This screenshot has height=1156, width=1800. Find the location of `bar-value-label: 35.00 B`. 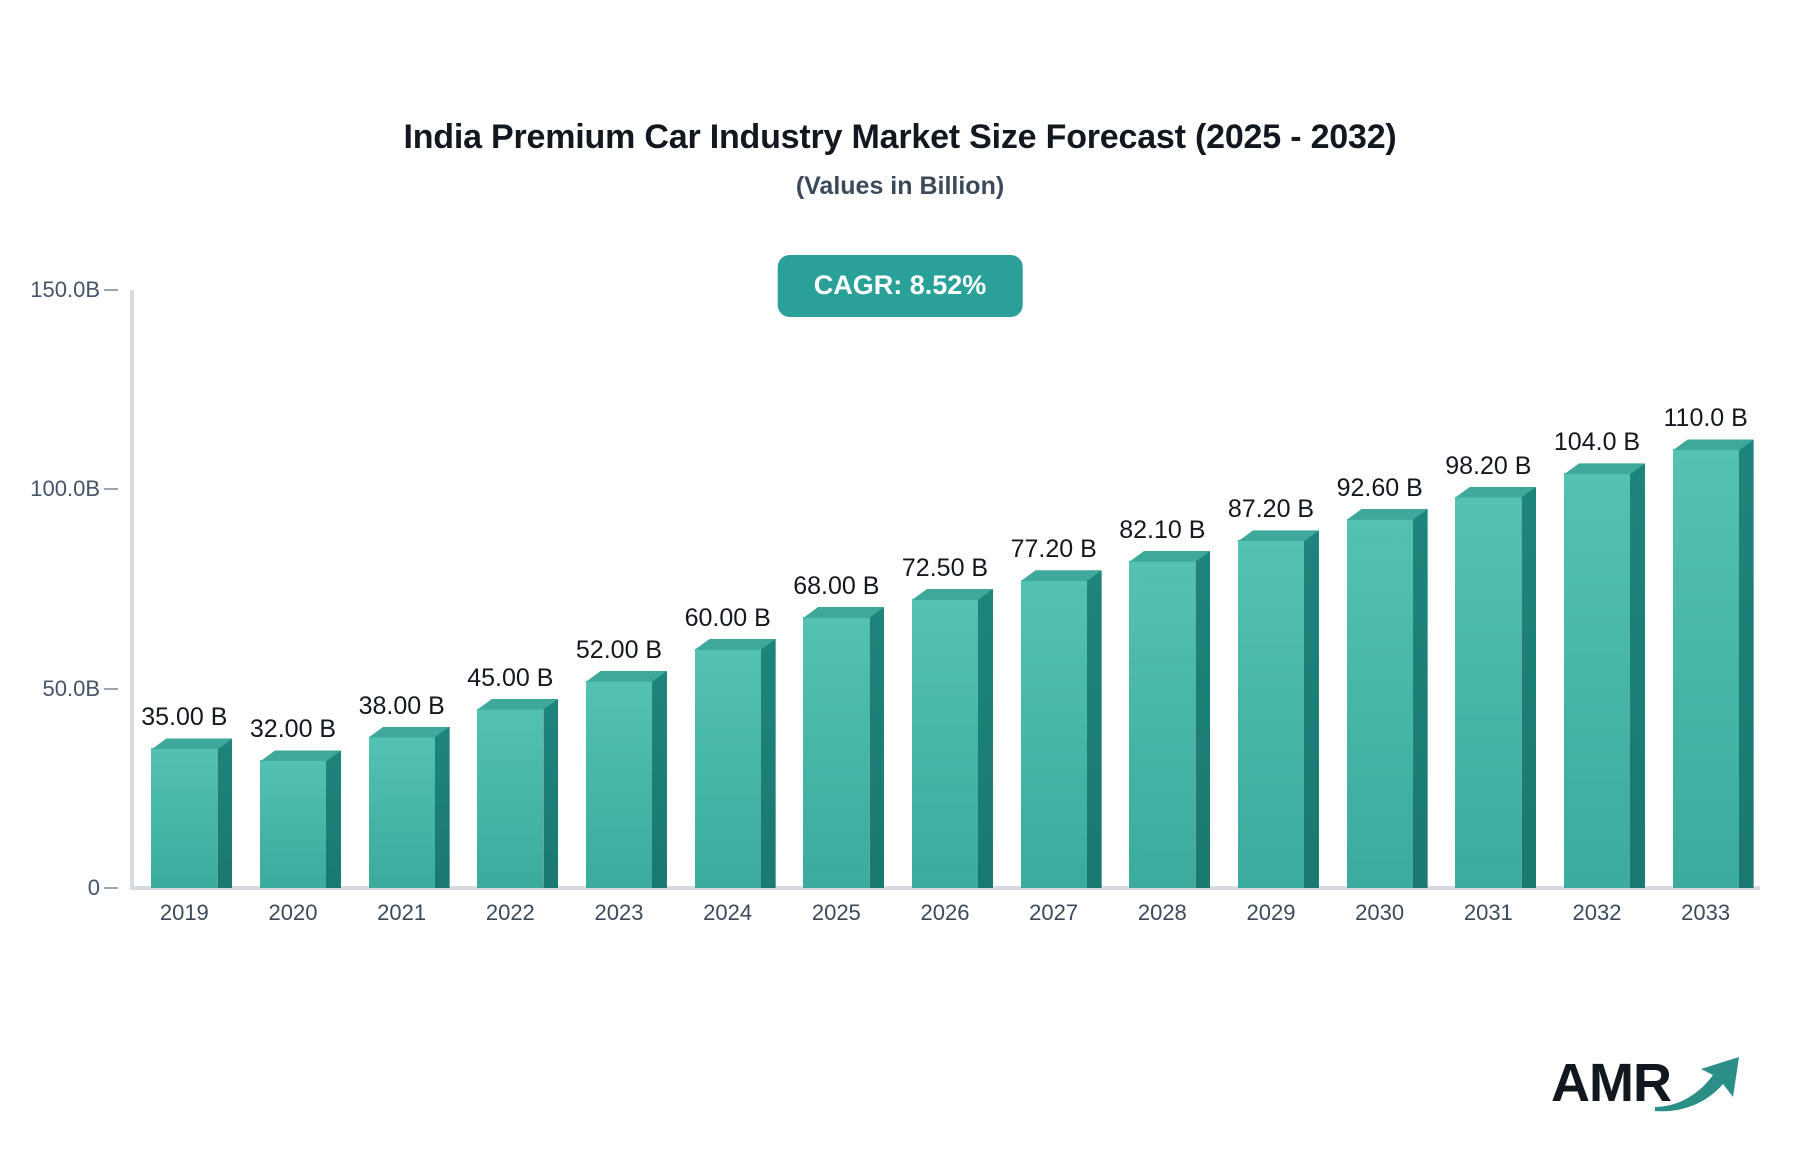

bar-value-label: 35.00 B is located at coordinates (184, 717).